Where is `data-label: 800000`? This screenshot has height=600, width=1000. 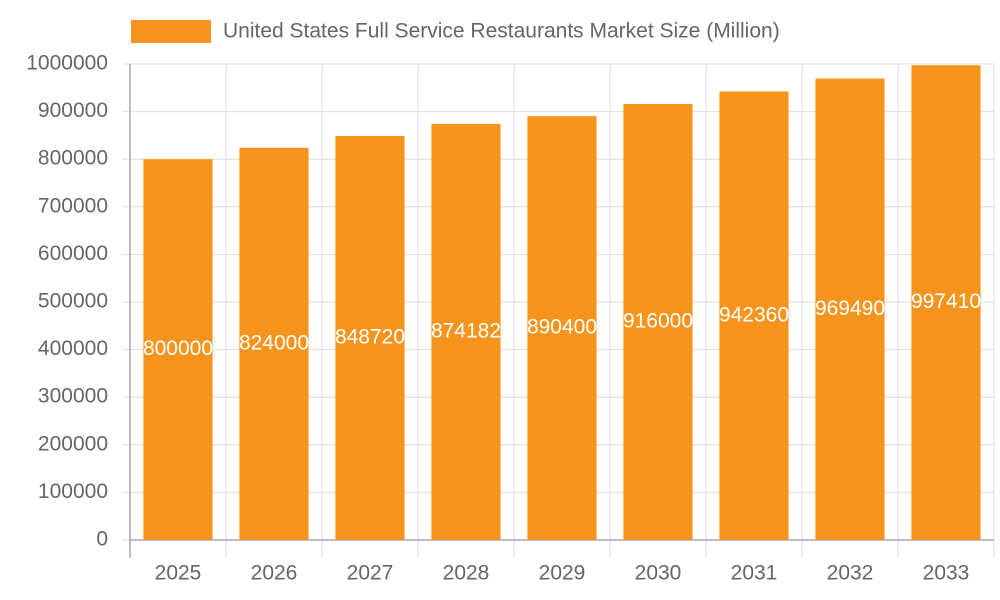 data-label: 800000 is located at coordinates (178, 348).